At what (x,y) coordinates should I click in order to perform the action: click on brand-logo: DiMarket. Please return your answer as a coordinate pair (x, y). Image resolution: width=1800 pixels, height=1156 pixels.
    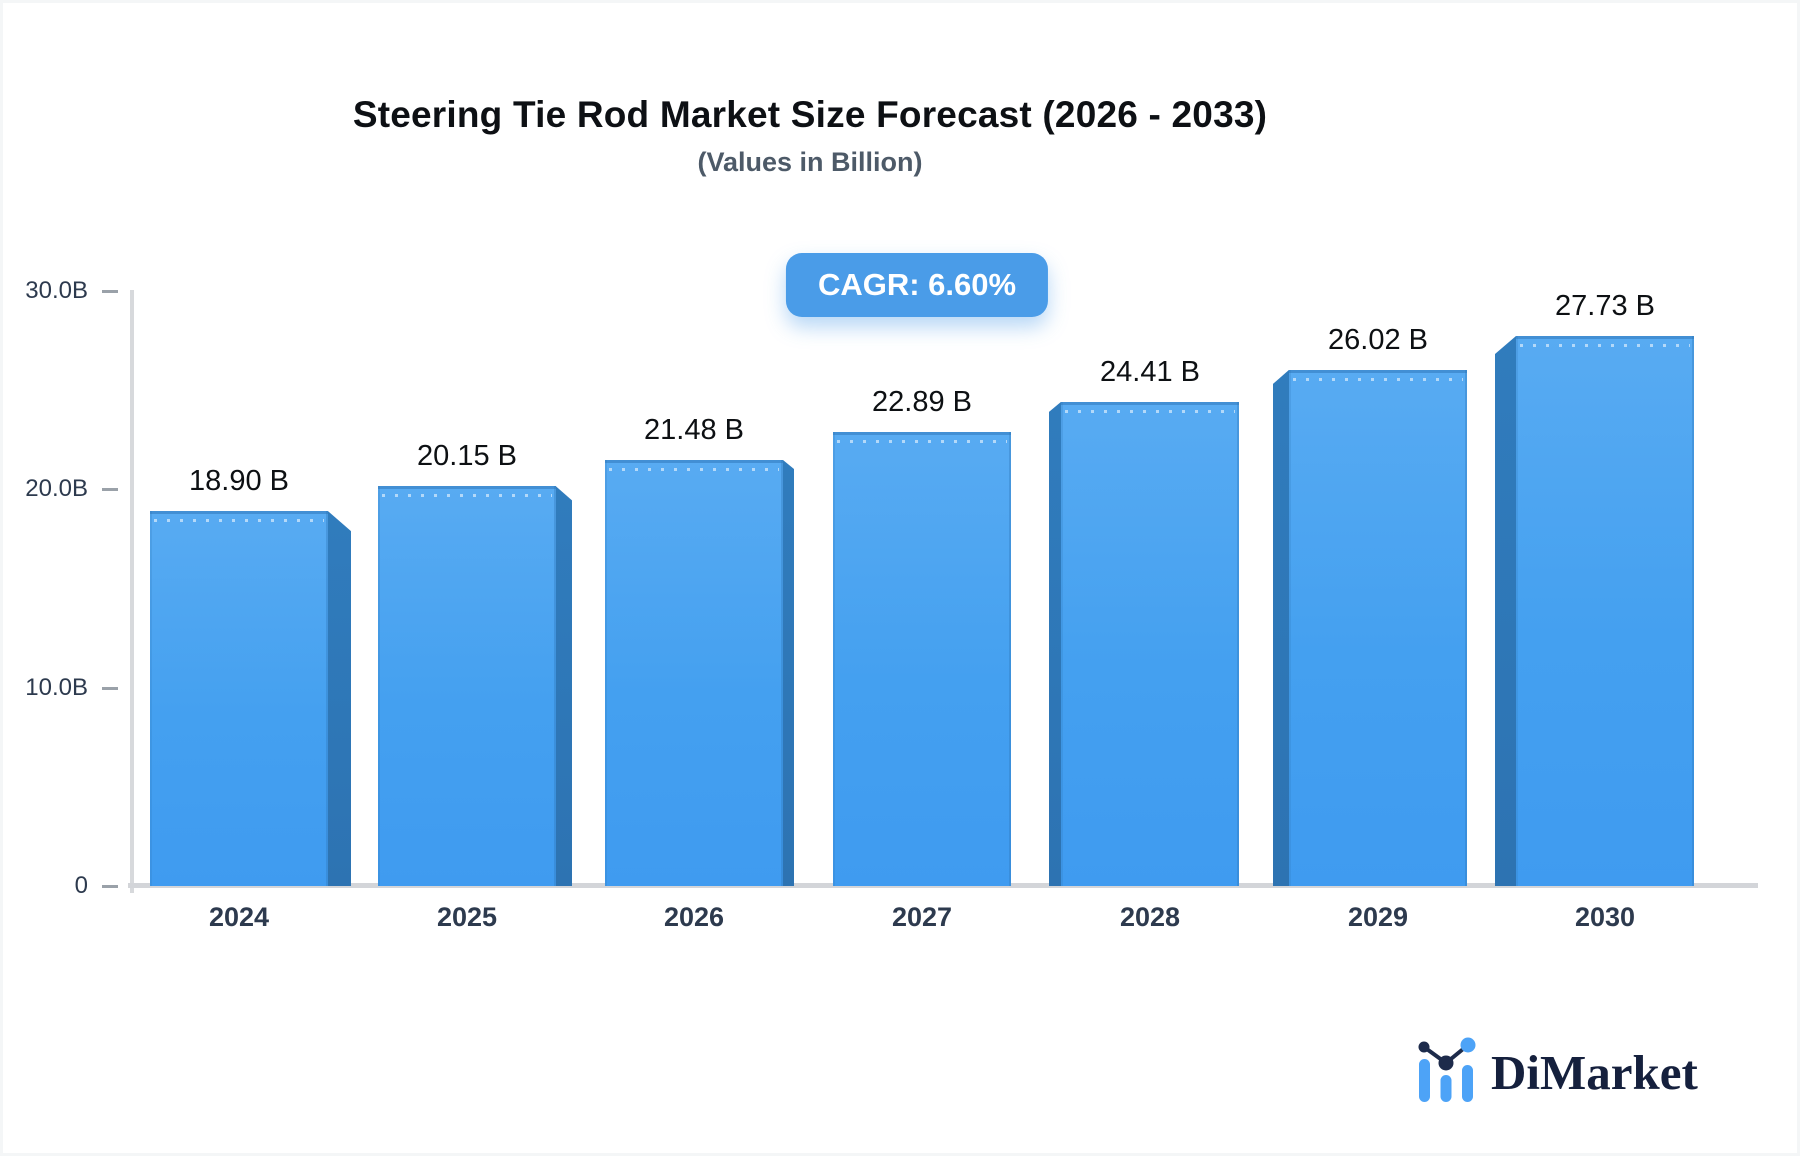
    Looking at the image, I should click on (1556, 1069).